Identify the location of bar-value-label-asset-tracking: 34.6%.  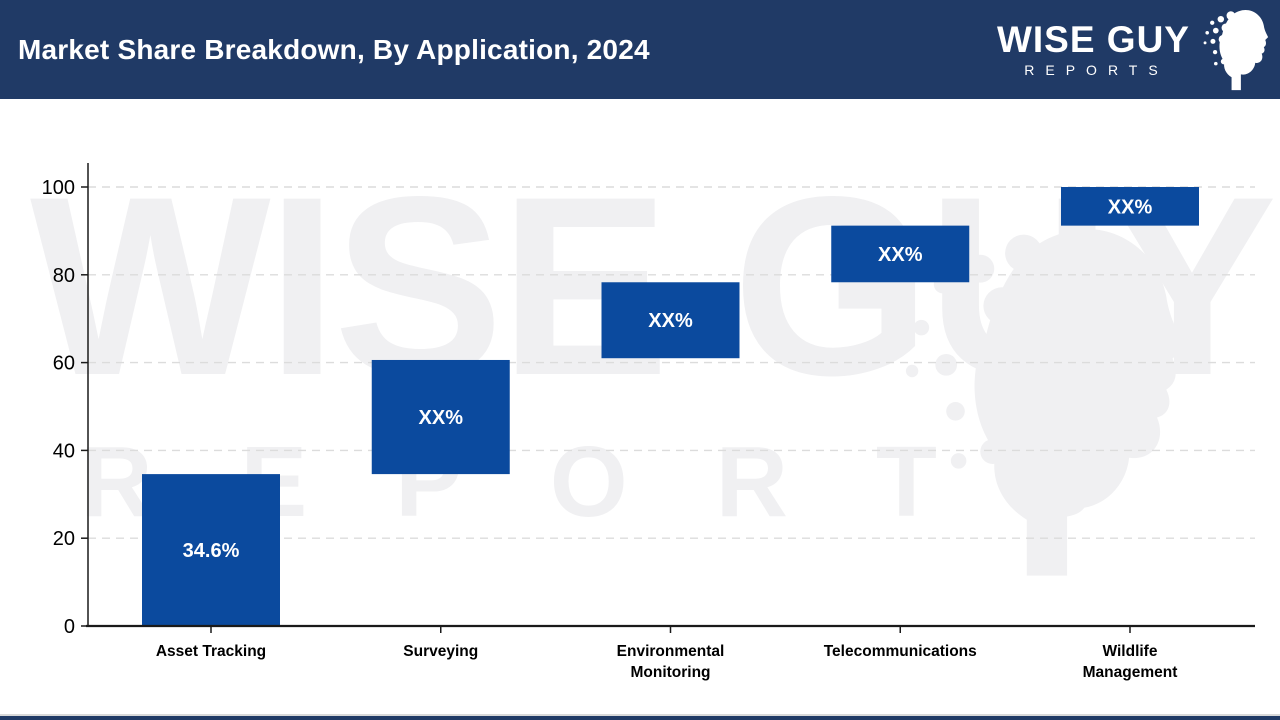
(211, 551).